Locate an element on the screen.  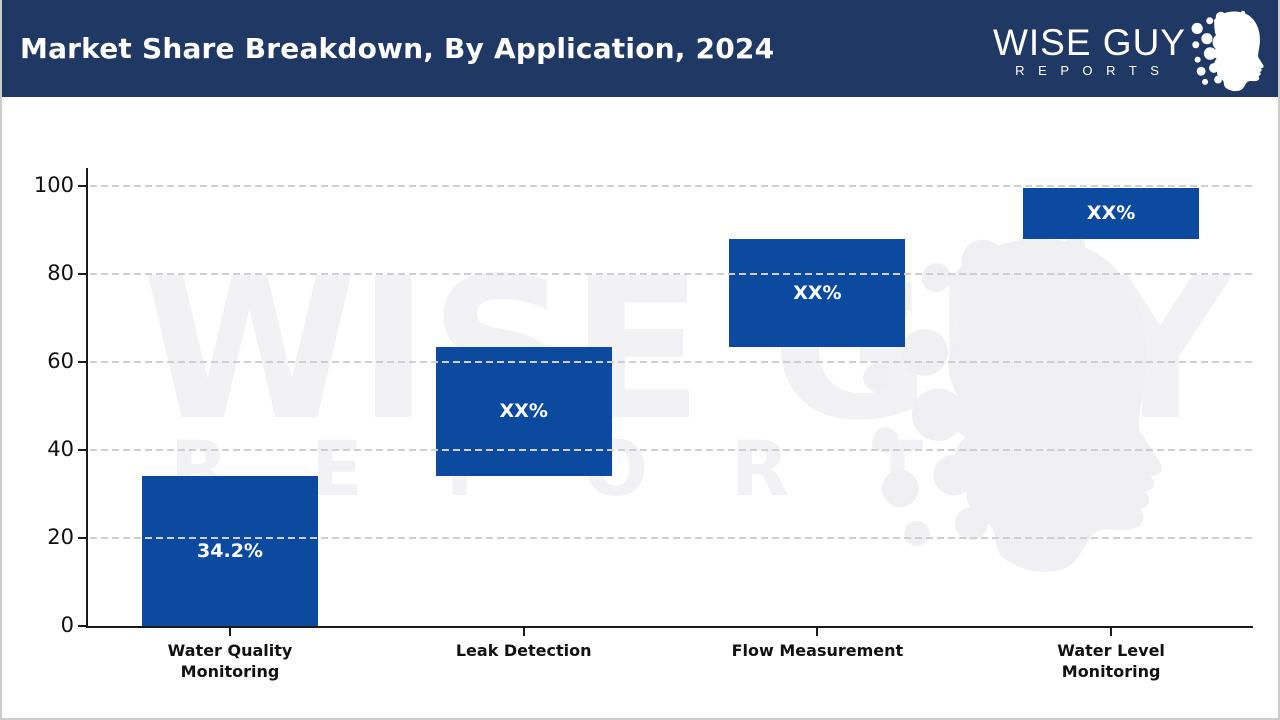
x-axis-line is located at coordinates (669, 627).